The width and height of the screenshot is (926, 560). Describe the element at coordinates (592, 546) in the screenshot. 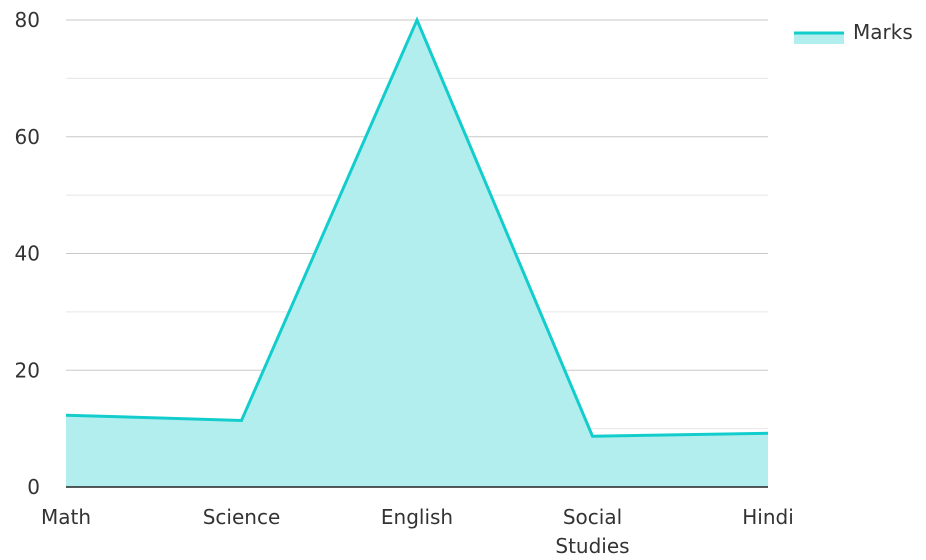

I see `x-tick-label-line: Studies` at that location.